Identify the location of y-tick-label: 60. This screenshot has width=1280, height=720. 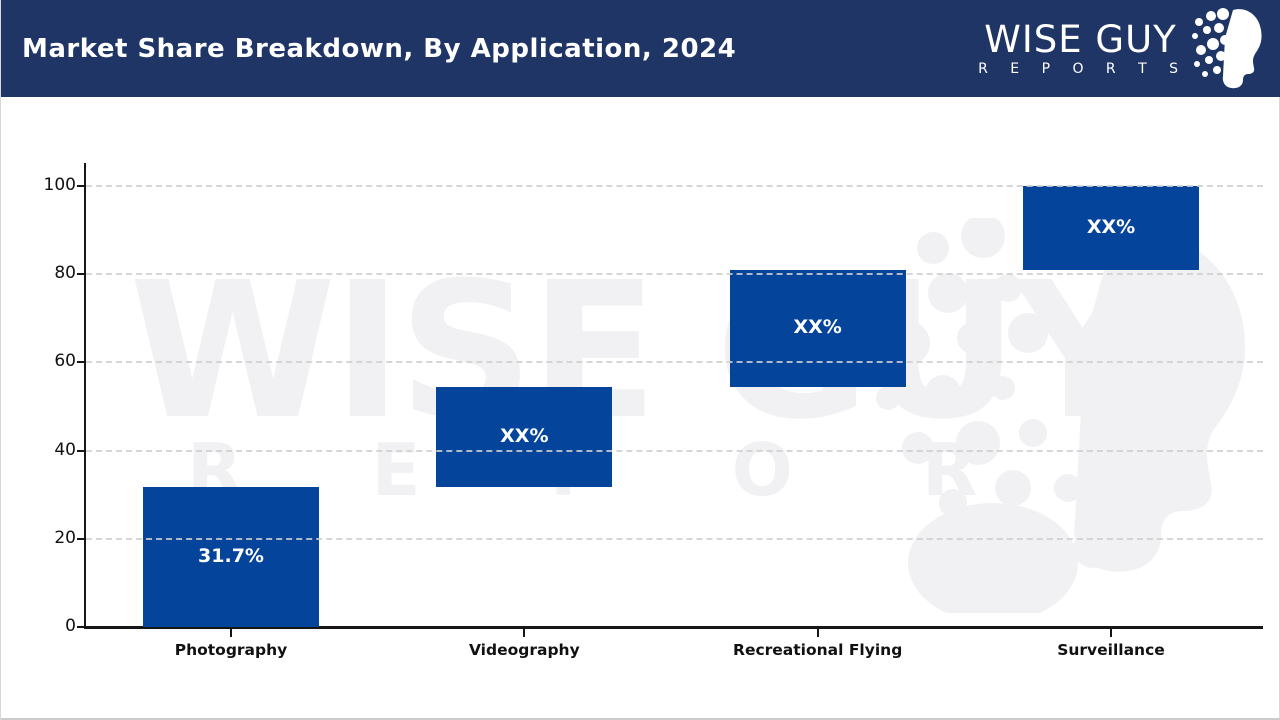
(65, 361).